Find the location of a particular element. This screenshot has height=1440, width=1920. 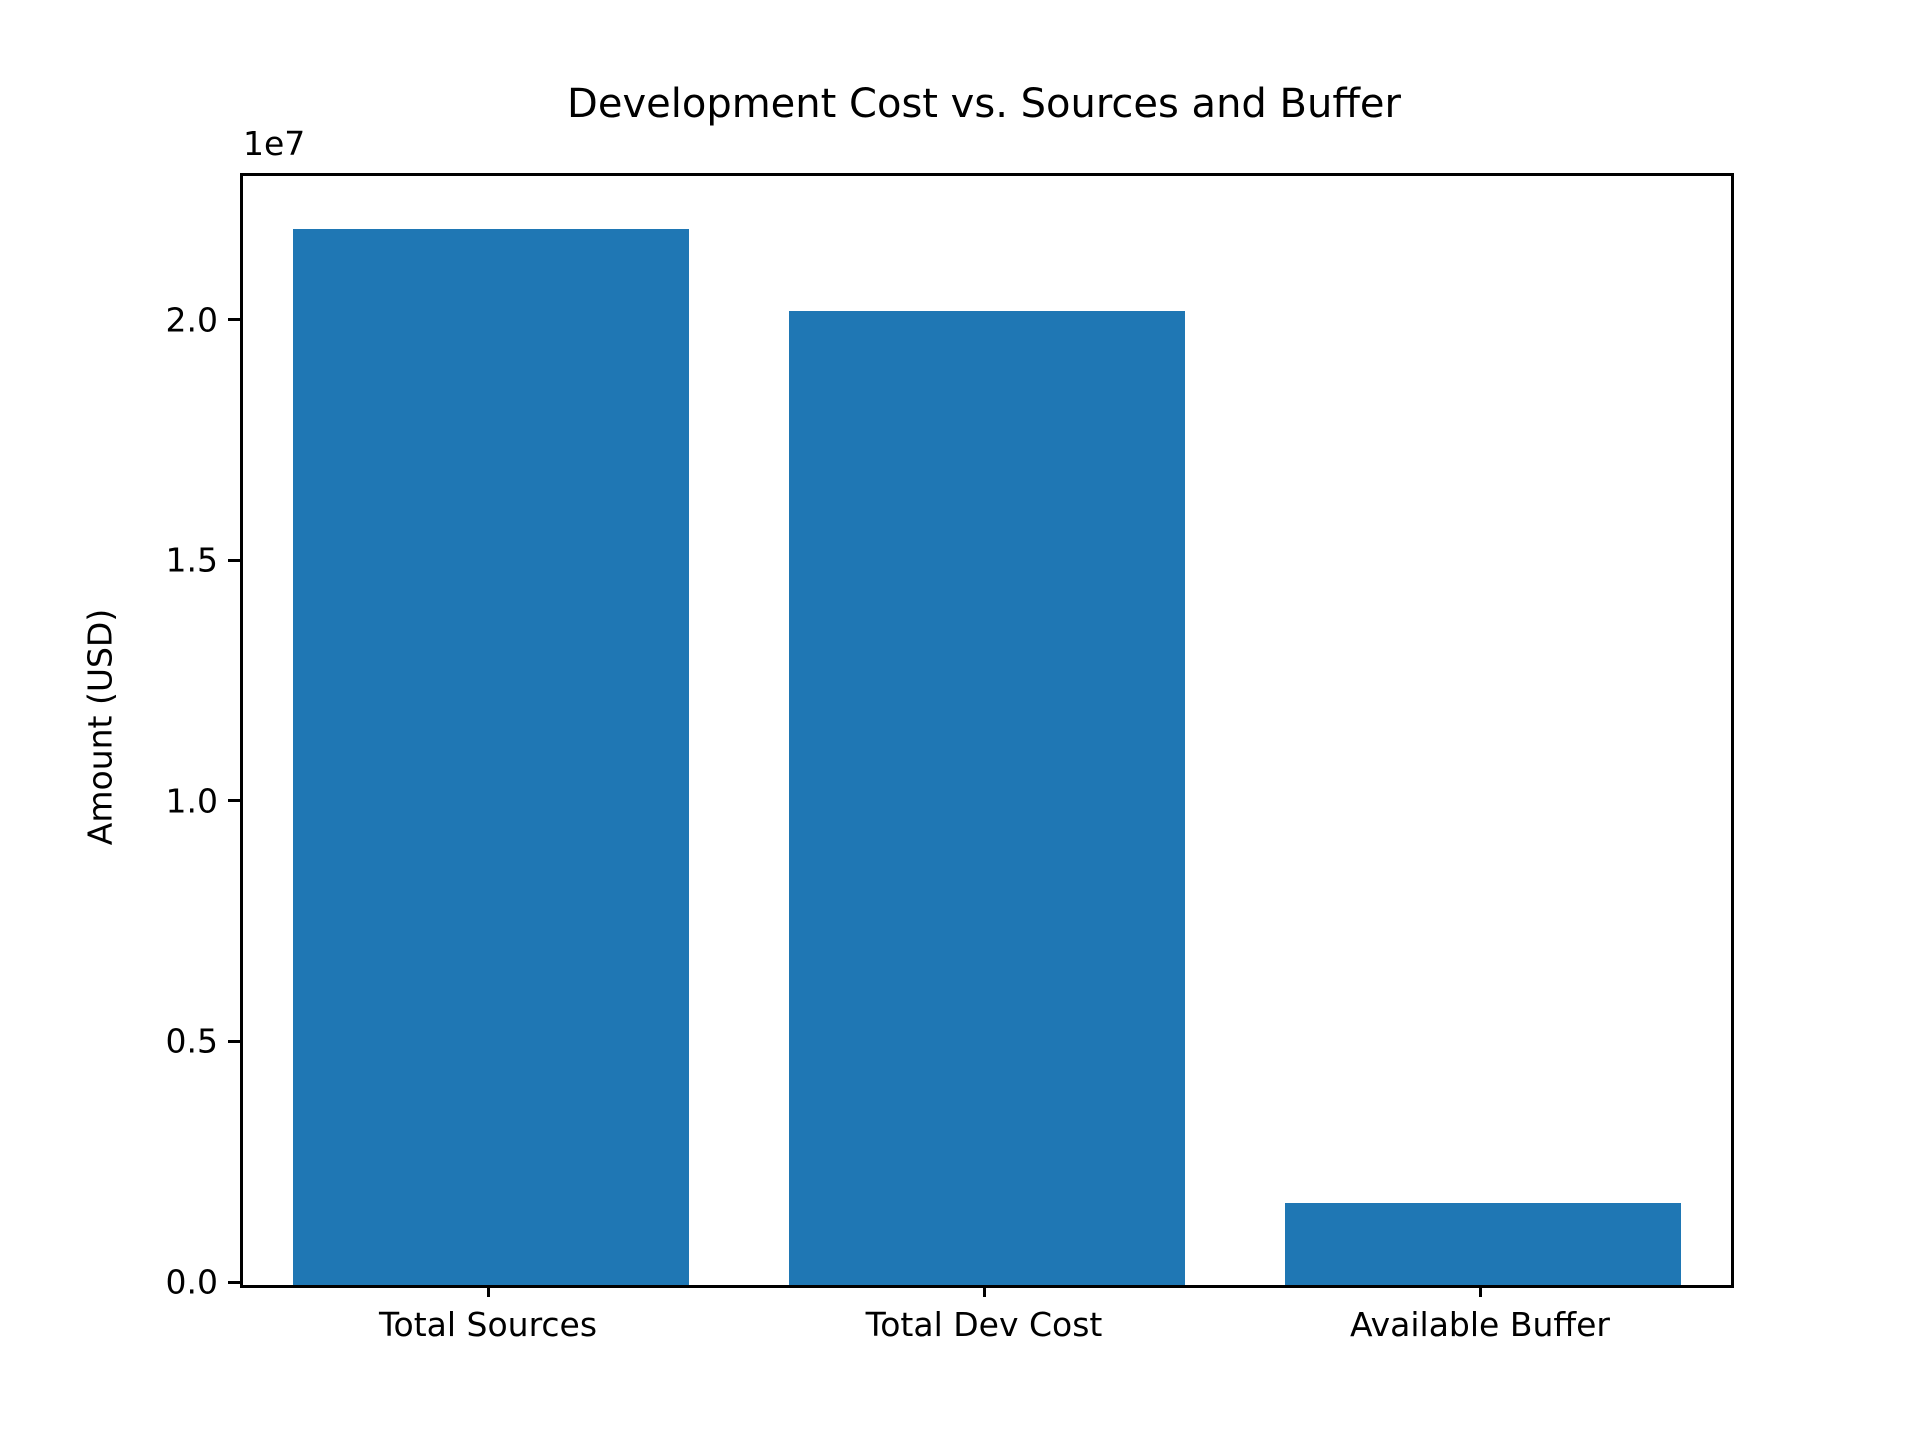

y-tick-label: 1.0 is located at coordinates (191, 801).